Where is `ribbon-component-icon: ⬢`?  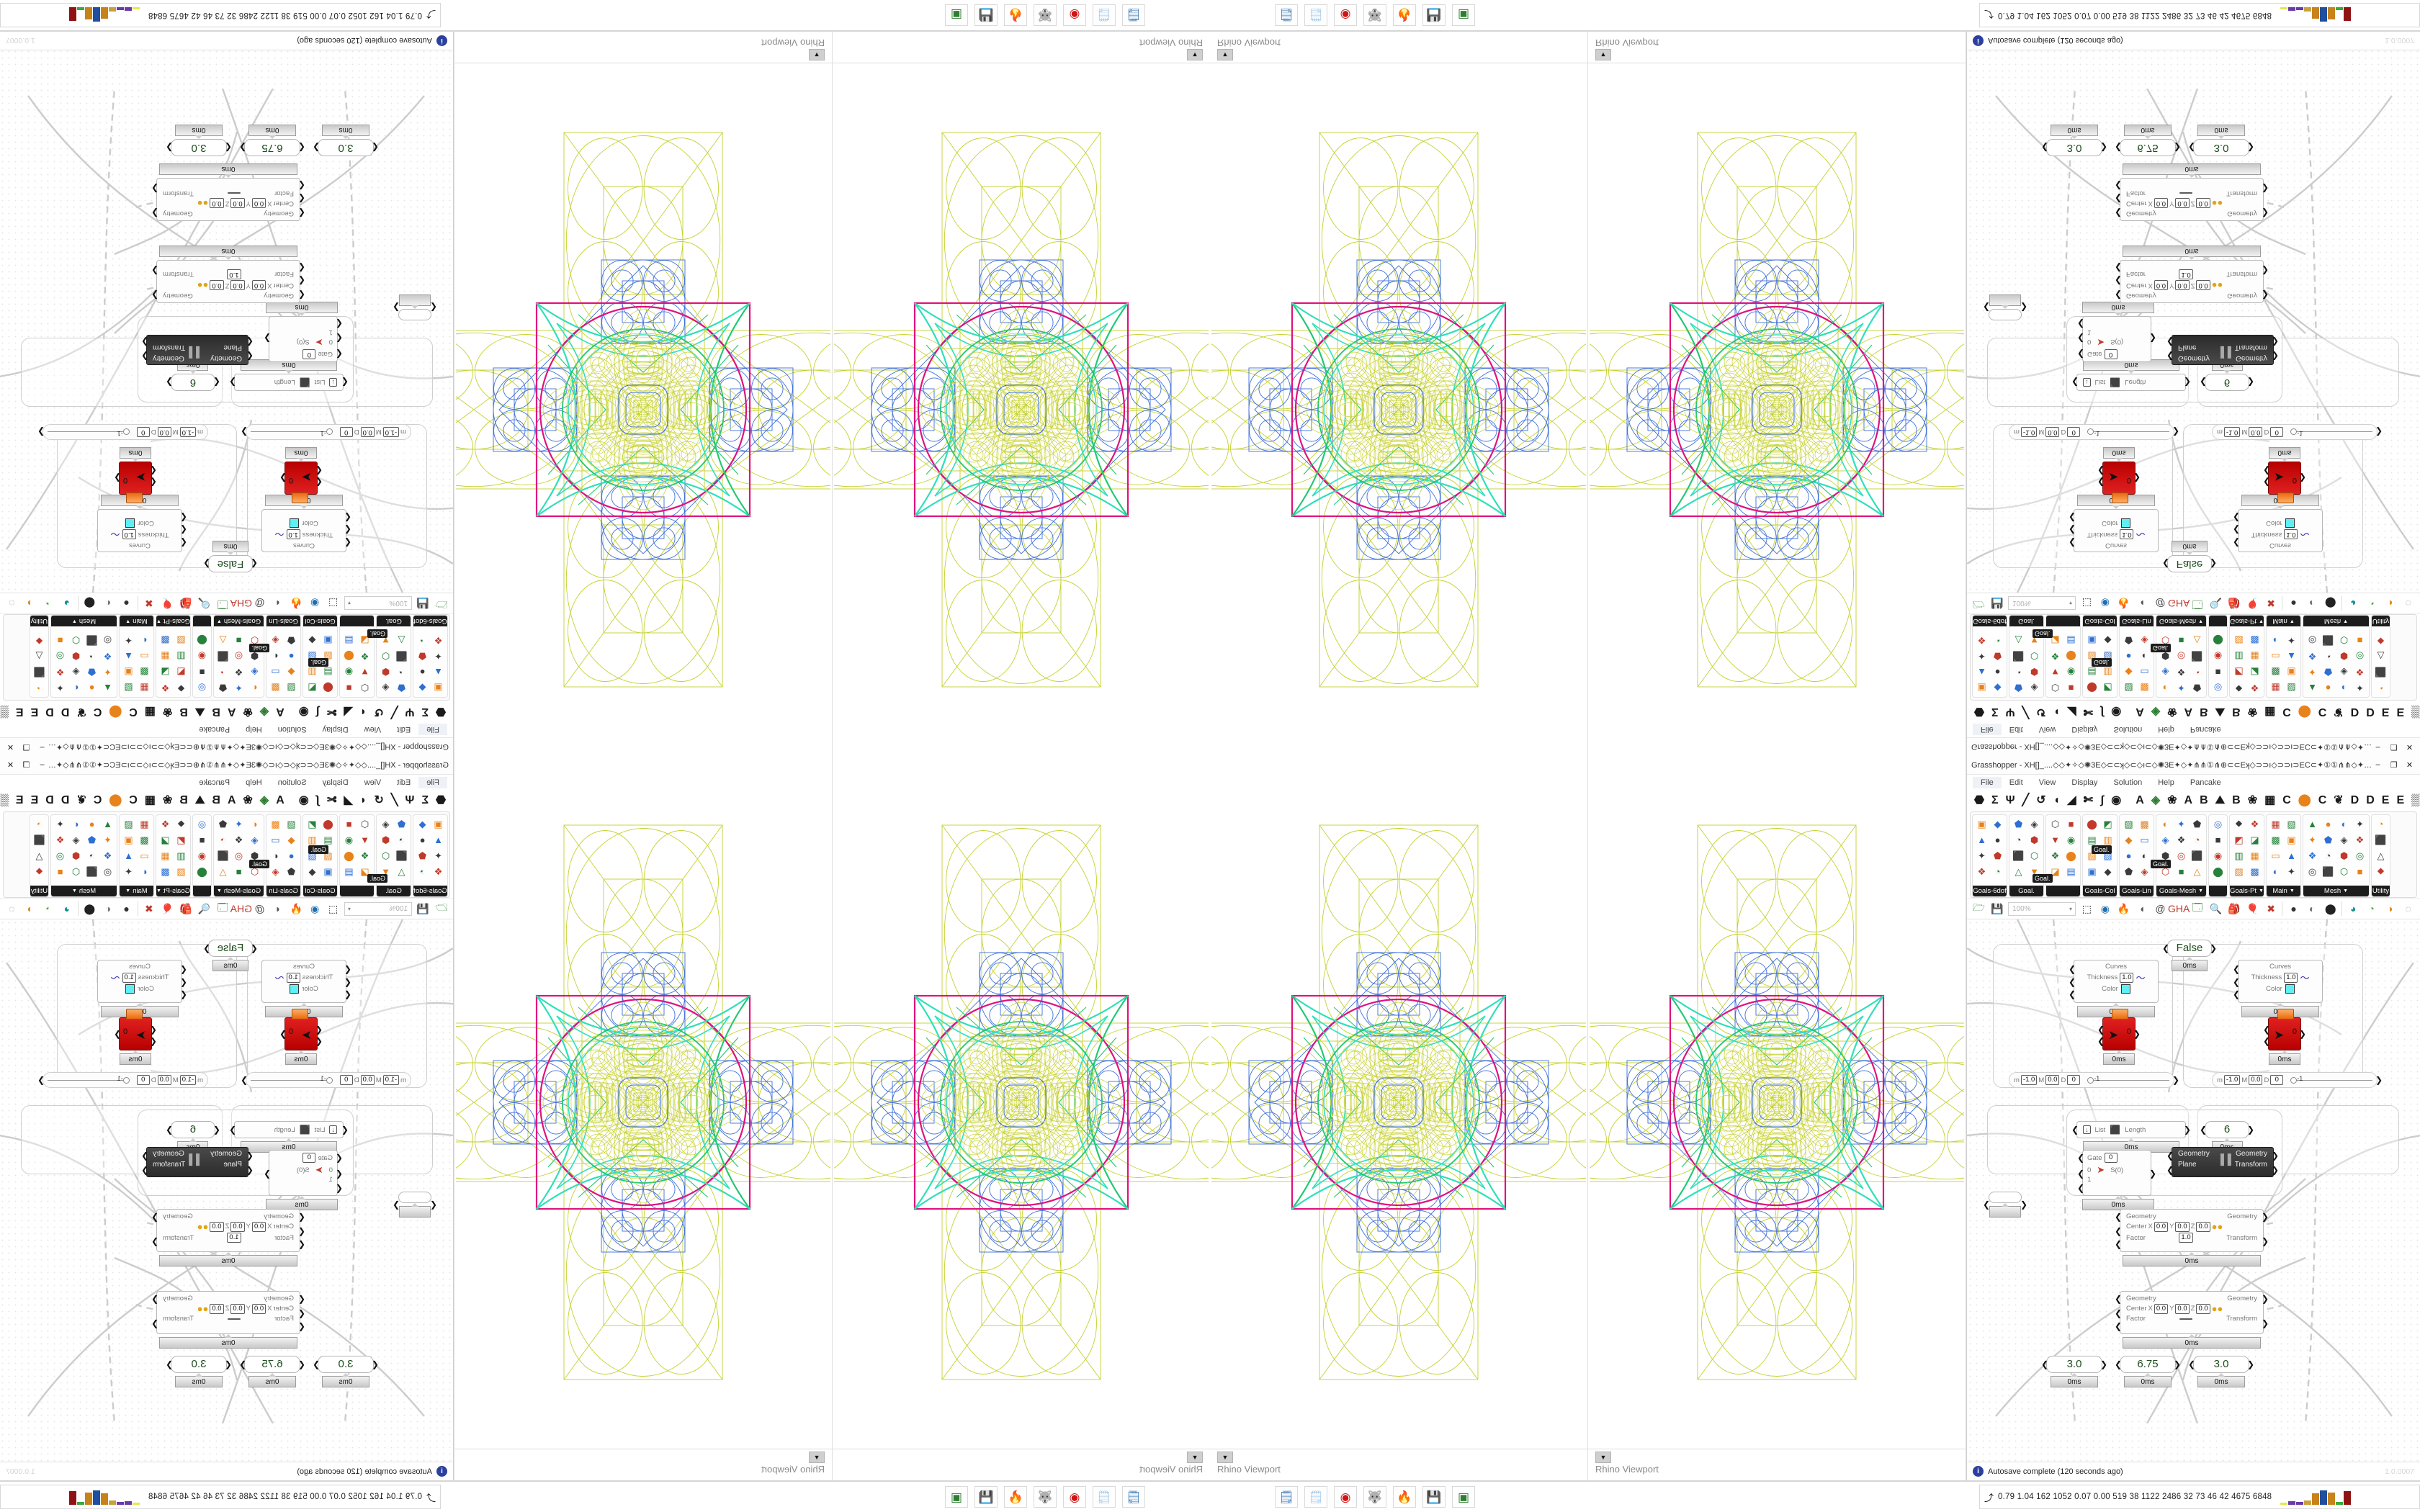
ribbon-component-icon: ⬢ is located at coordinates (76, 855).